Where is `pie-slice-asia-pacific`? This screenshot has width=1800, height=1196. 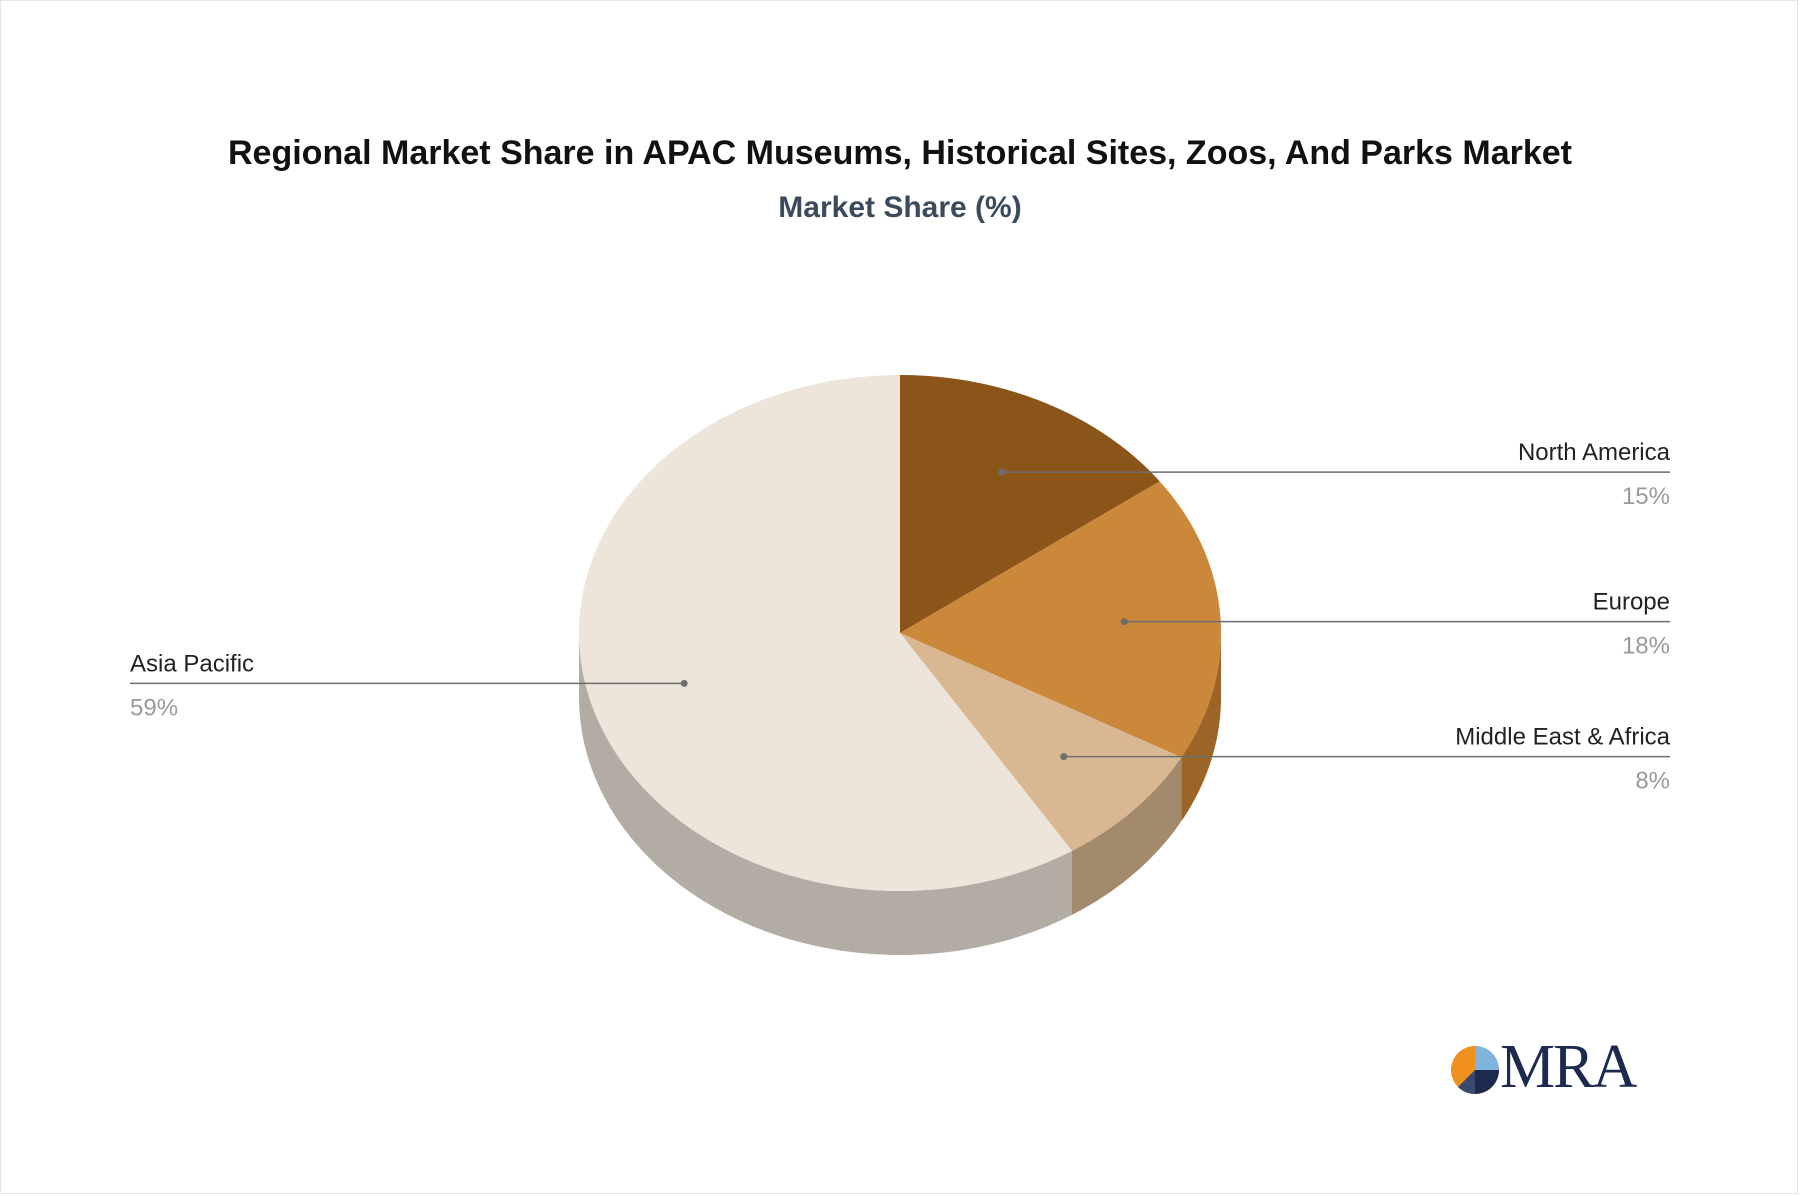
pie-slice-asia-pacific is located at coordinates (826, 633).